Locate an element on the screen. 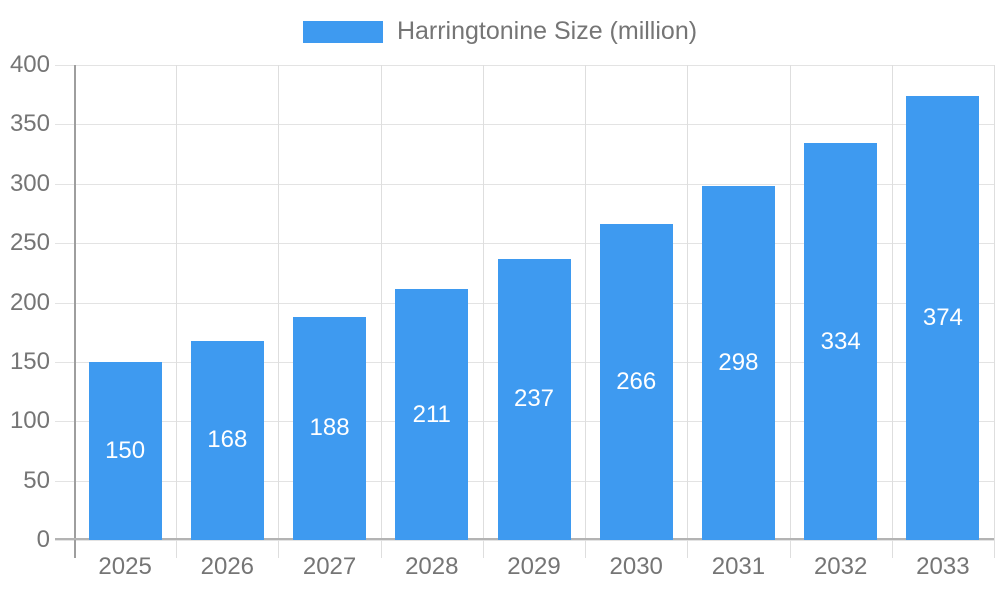  y-tick-label-300: 300 is located at coordinates (29, 183).